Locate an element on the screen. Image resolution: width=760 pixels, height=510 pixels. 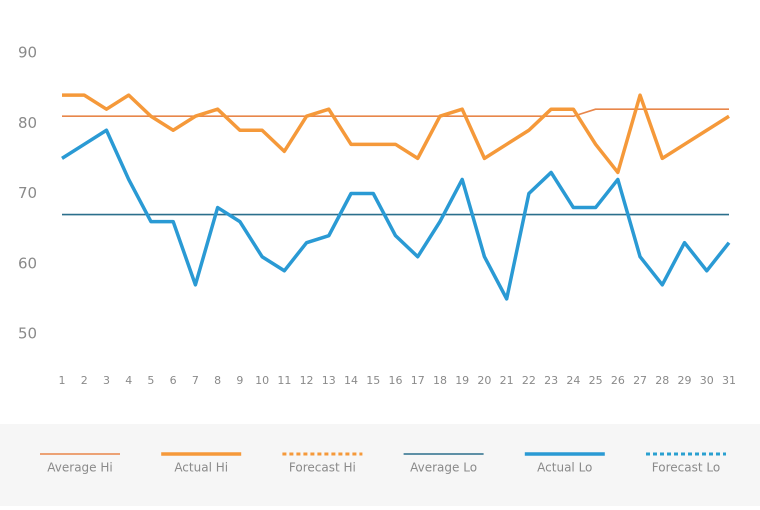
x-tick-label: 11 is located at coordinates (284, 380).